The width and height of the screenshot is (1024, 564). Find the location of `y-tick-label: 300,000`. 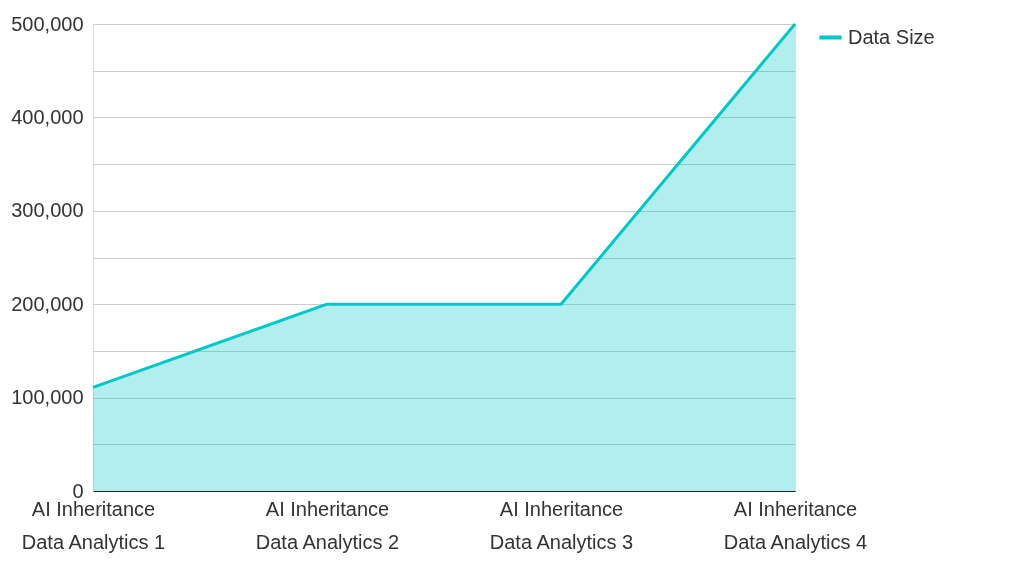

y-tick-label: 300,000 is located at coordinates (47, 210).